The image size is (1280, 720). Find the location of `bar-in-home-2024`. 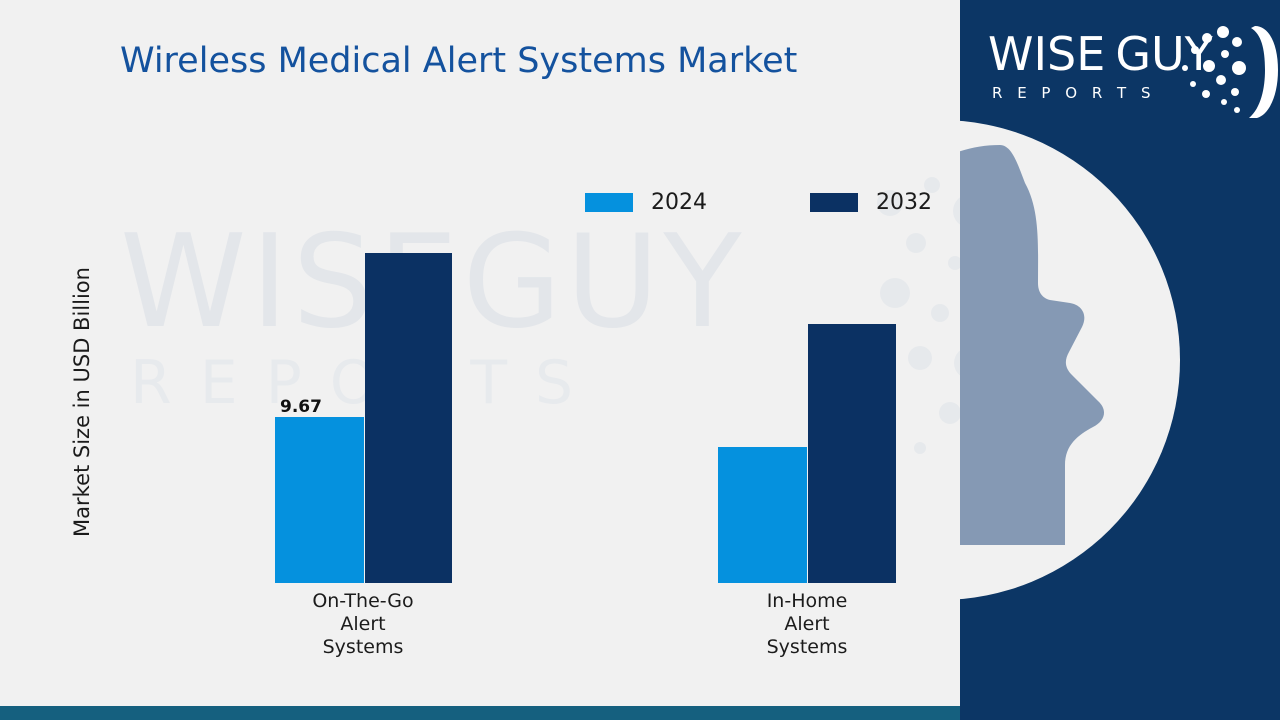

bar-in-home-2024 is located at coordinates (762, 515).